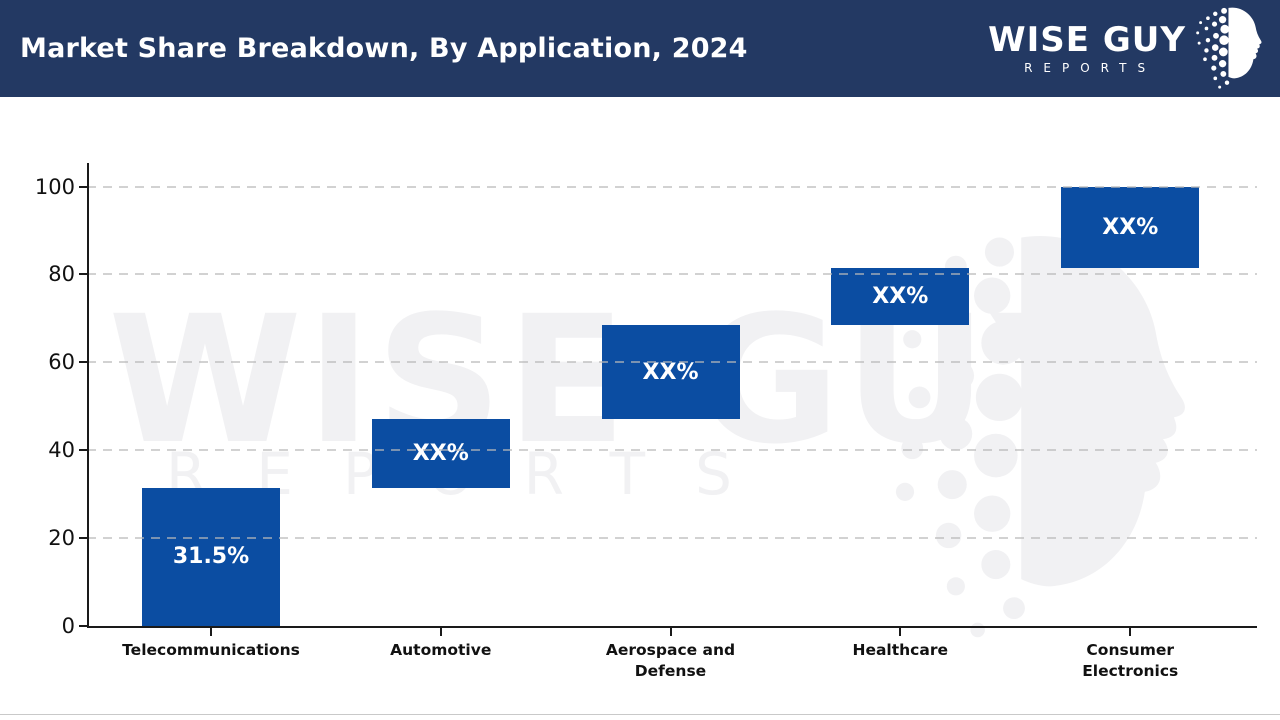 The image size is (1280, 720). Describe the element at coordinates (670, 660) in the screenshot. I see `category-label: Aerospace and Defense` at that location.